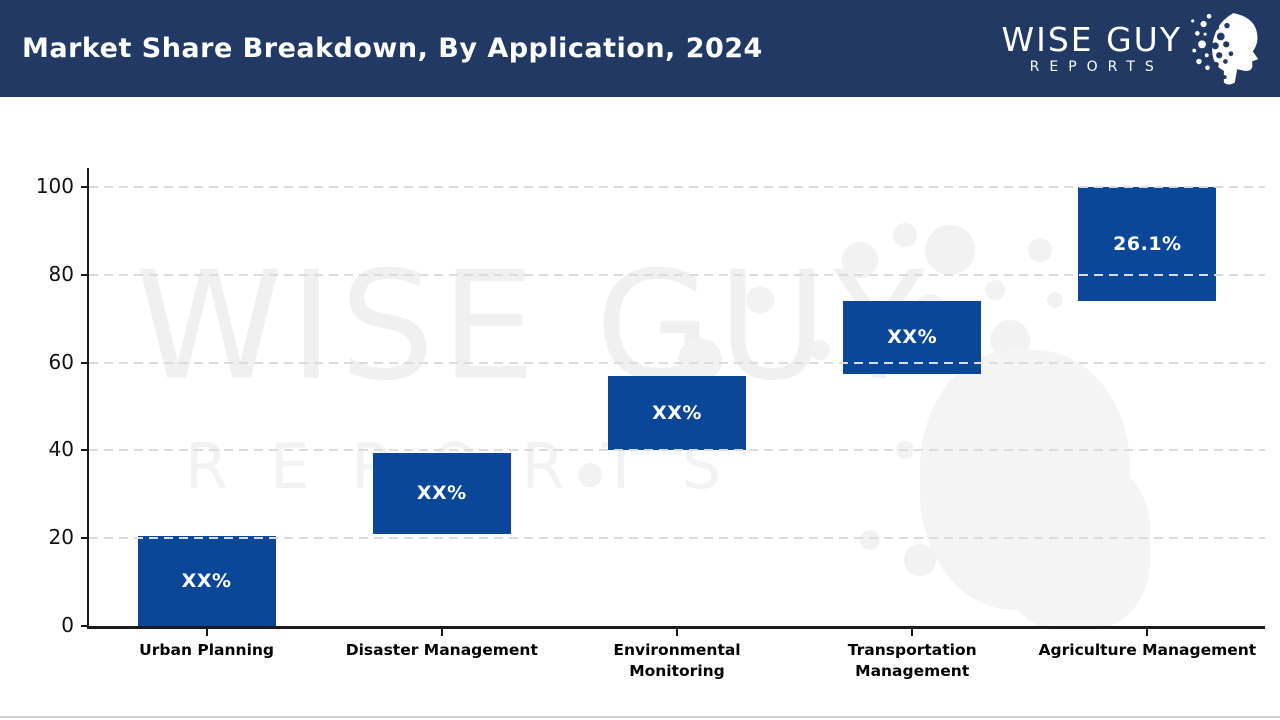 The height and width of the screenshot is (720, 1280). What do you see at coordinates (88, 398) in the screenshot?
I see `y-axis-line` at bounding box center [88, 398].